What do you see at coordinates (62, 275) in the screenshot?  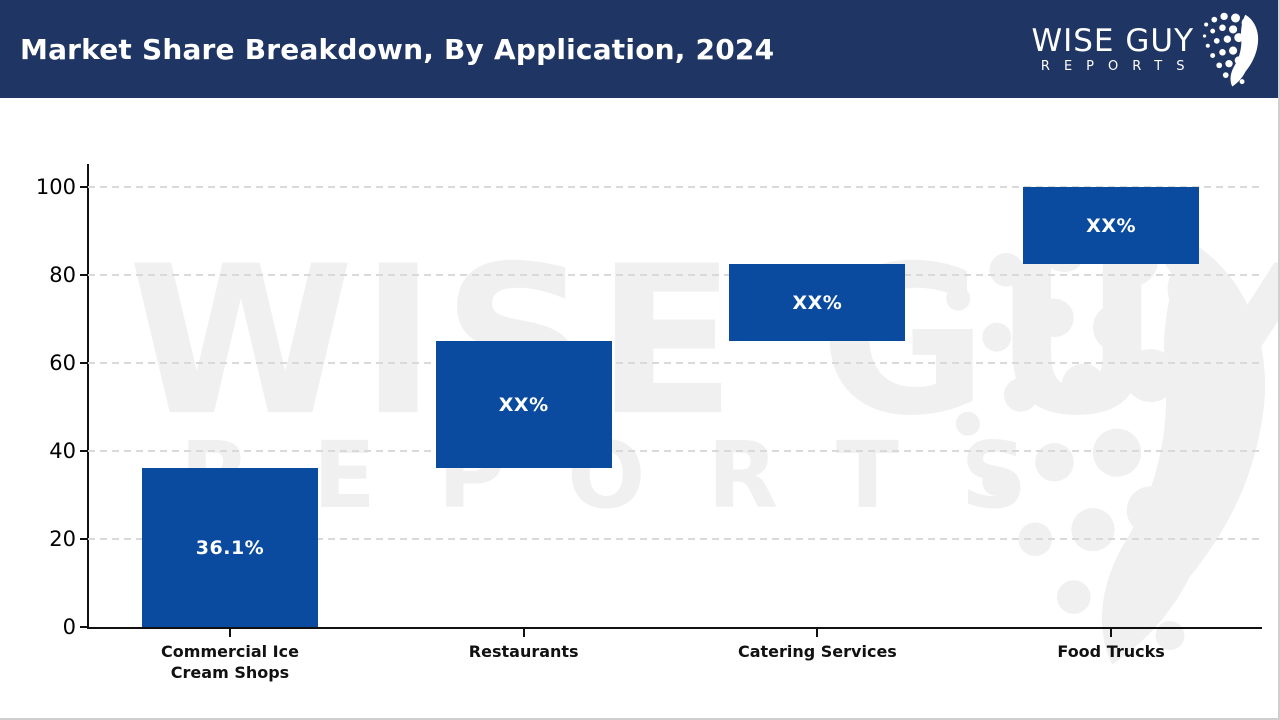 I see `y-tick-label-80: 80` at bounding box center [62, 275].